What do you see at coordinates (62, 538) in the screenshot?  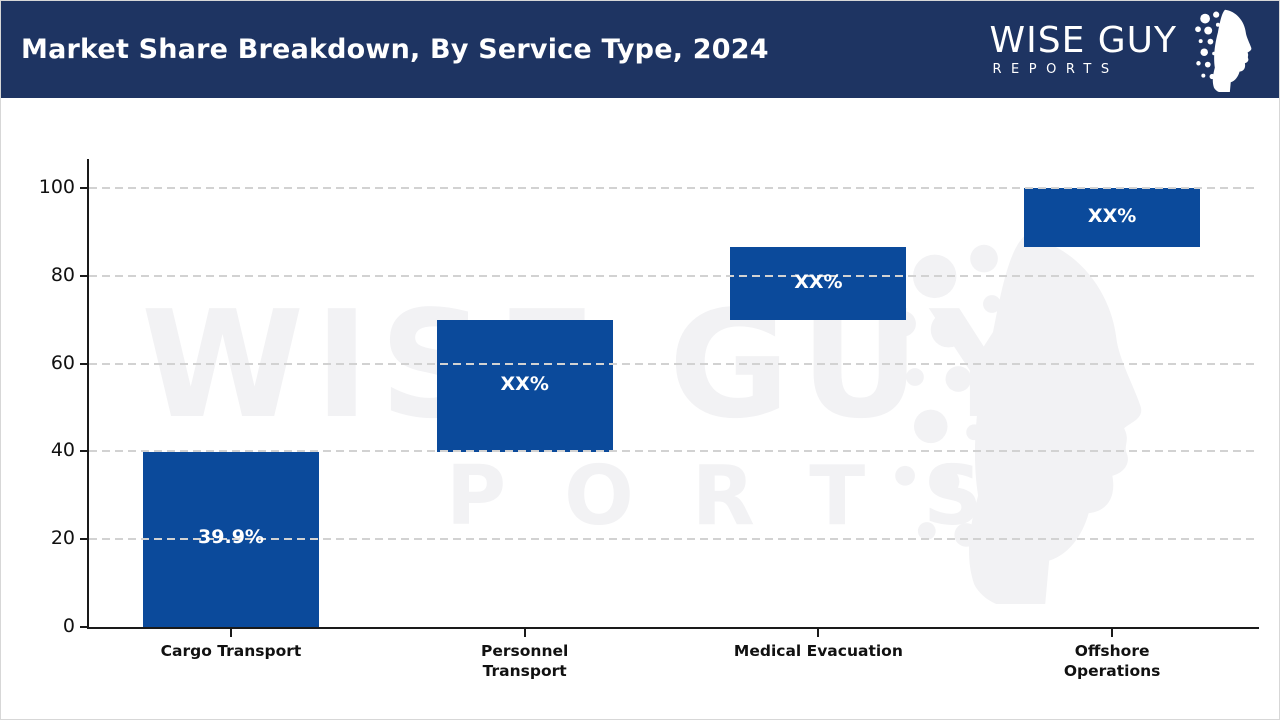 I see `y-tick-label: 20` at bounding box center [62, 538].